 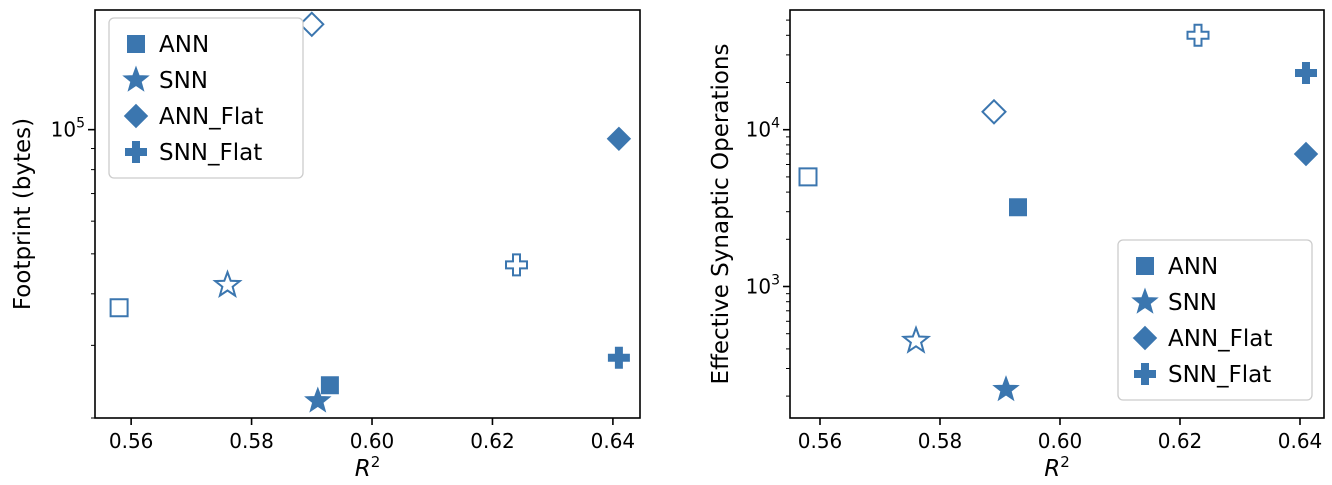 I want to click on y-axis-label: Effective Synaptic Operations, so click(x=721, y=214).